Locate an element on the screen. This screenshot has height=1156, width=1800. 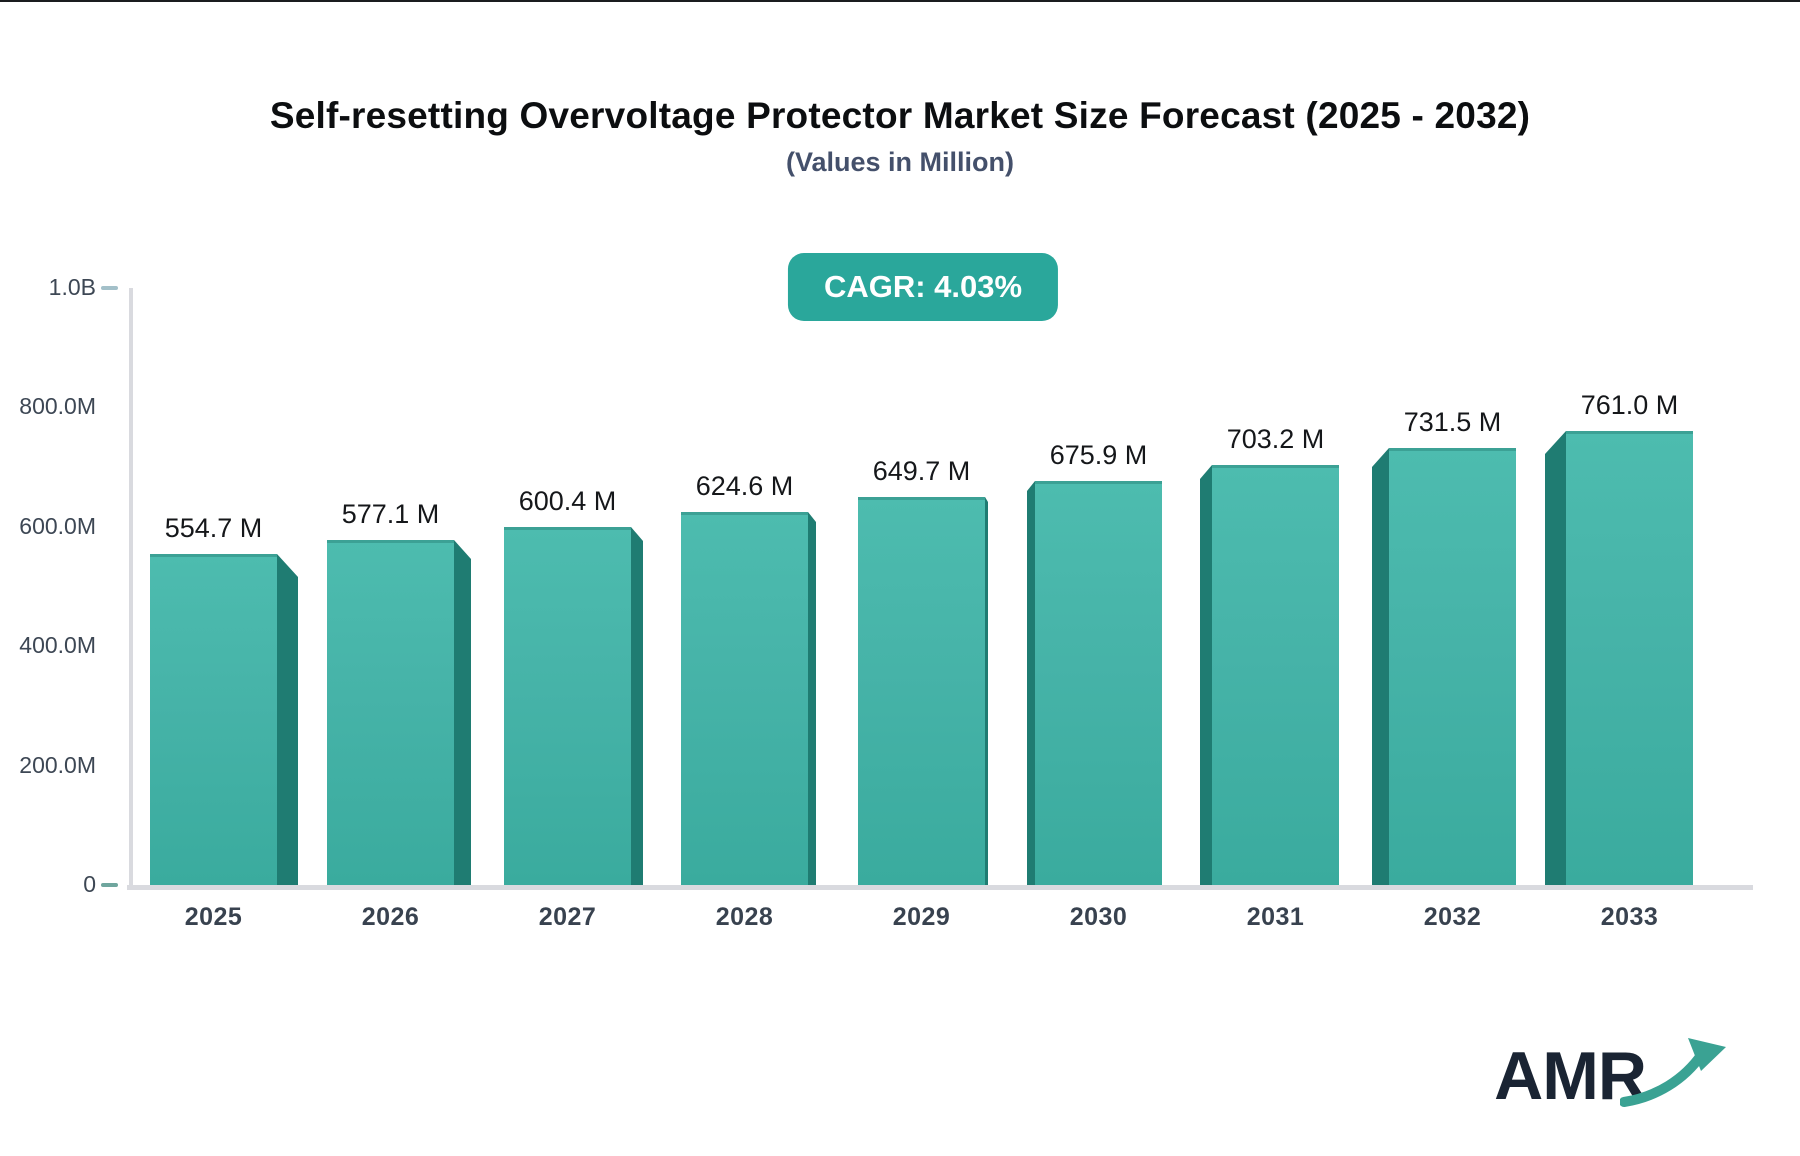
x-axis is located at coordinates (940, 887).